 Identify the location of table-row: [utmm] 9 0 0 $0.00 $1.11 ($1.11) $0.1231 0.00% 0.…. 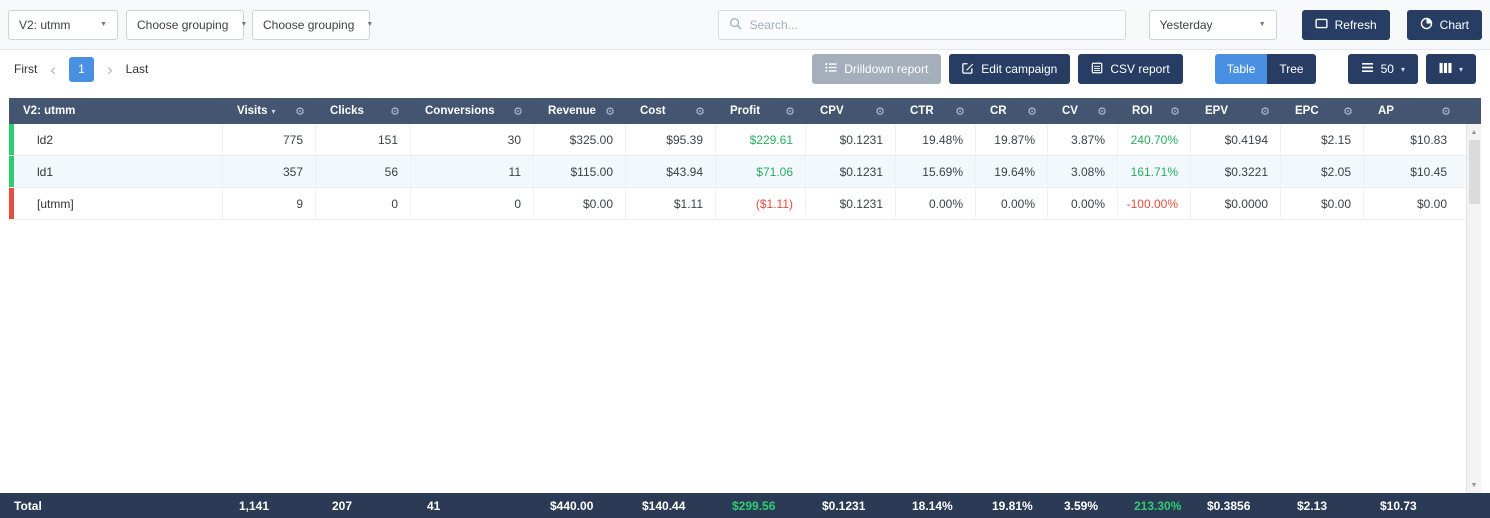
(745, 204).